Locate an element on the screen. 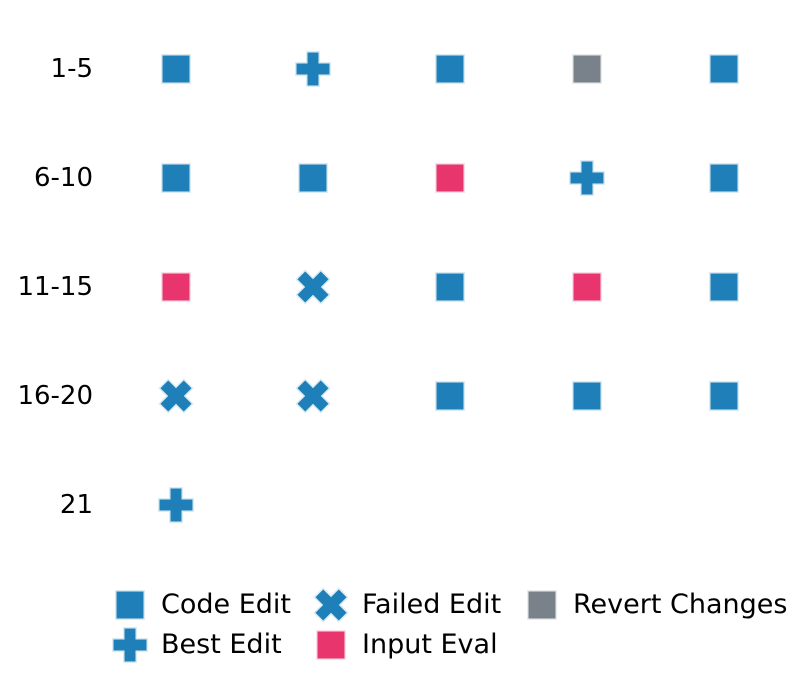 The height and width of the screenshot is (684, 809). row-label-1-5: 1-5 is located at coordinates (71, 69).